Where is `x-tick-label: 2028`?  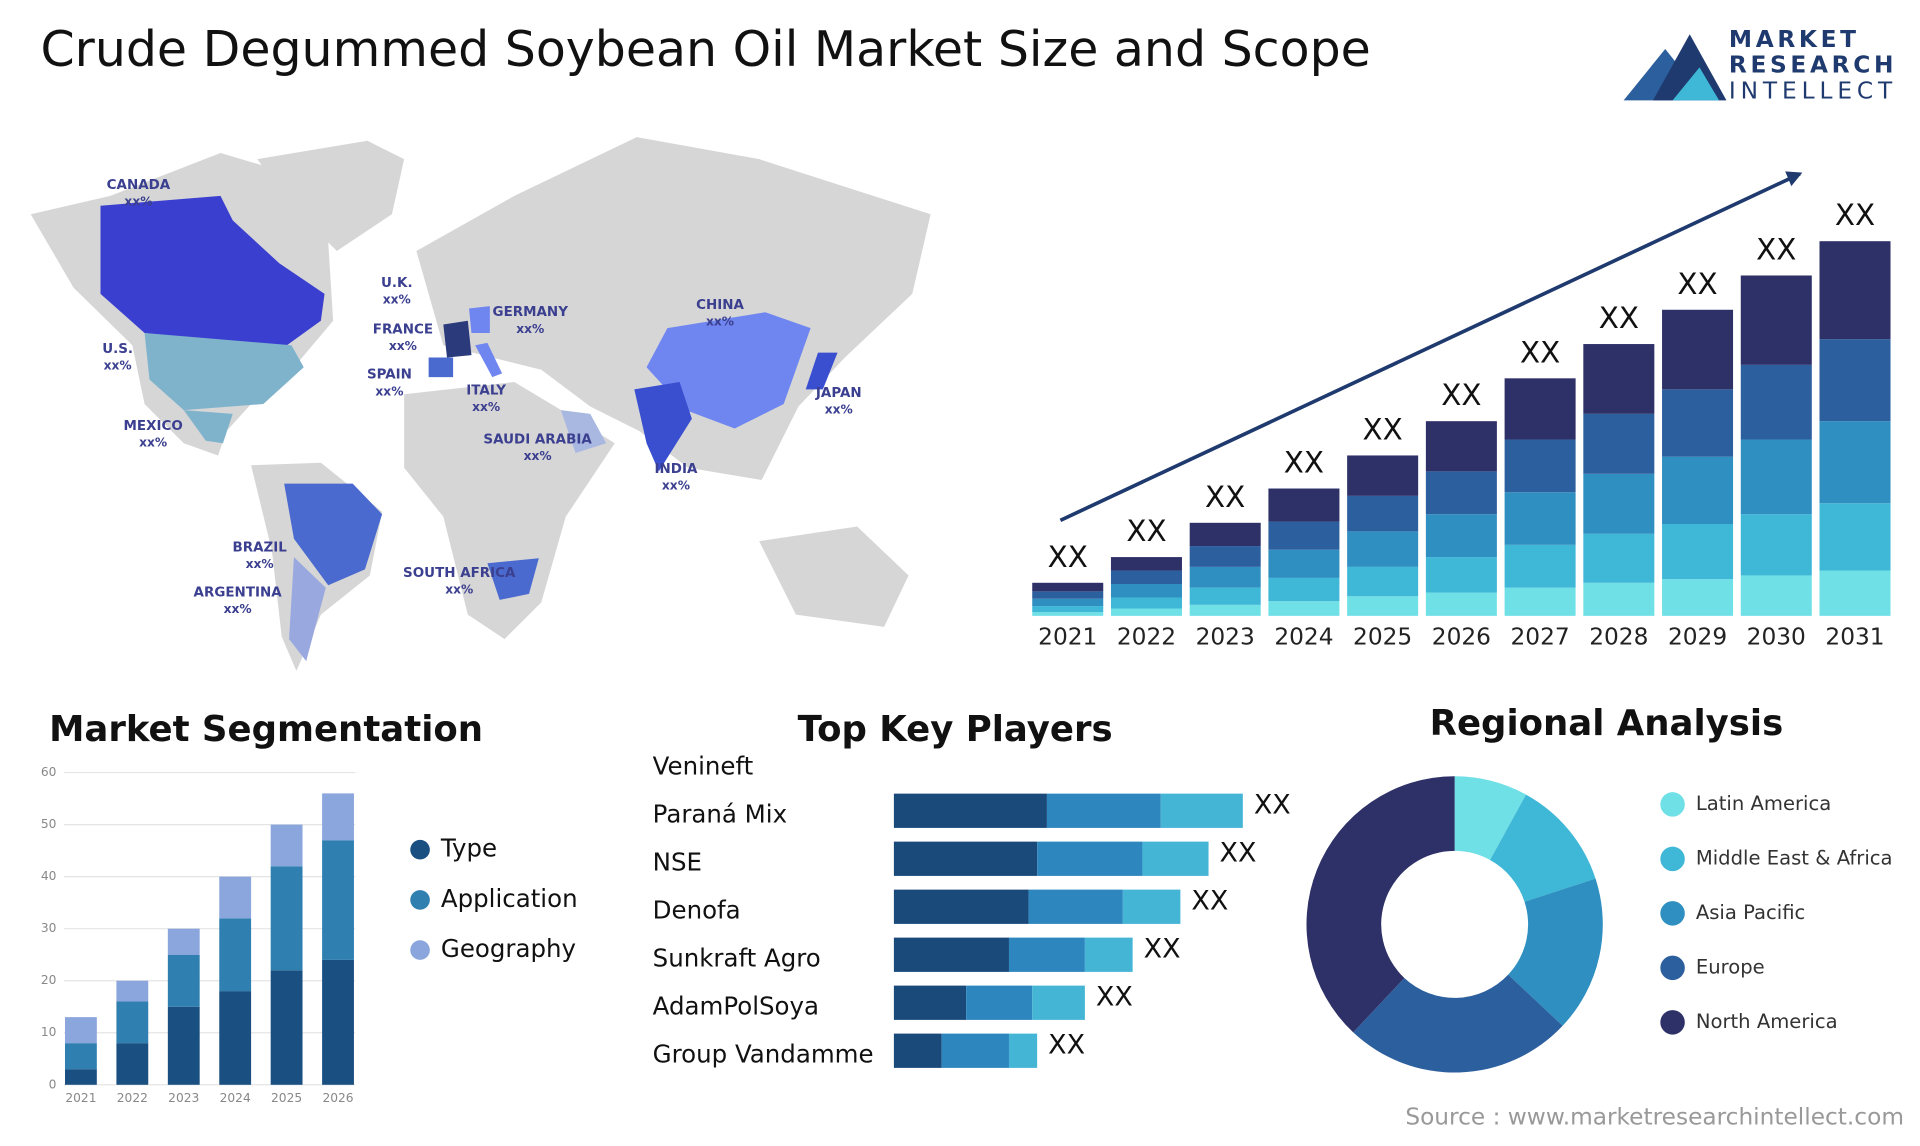 x-tick-label: 2028 is located at coordinates (1618, 636).